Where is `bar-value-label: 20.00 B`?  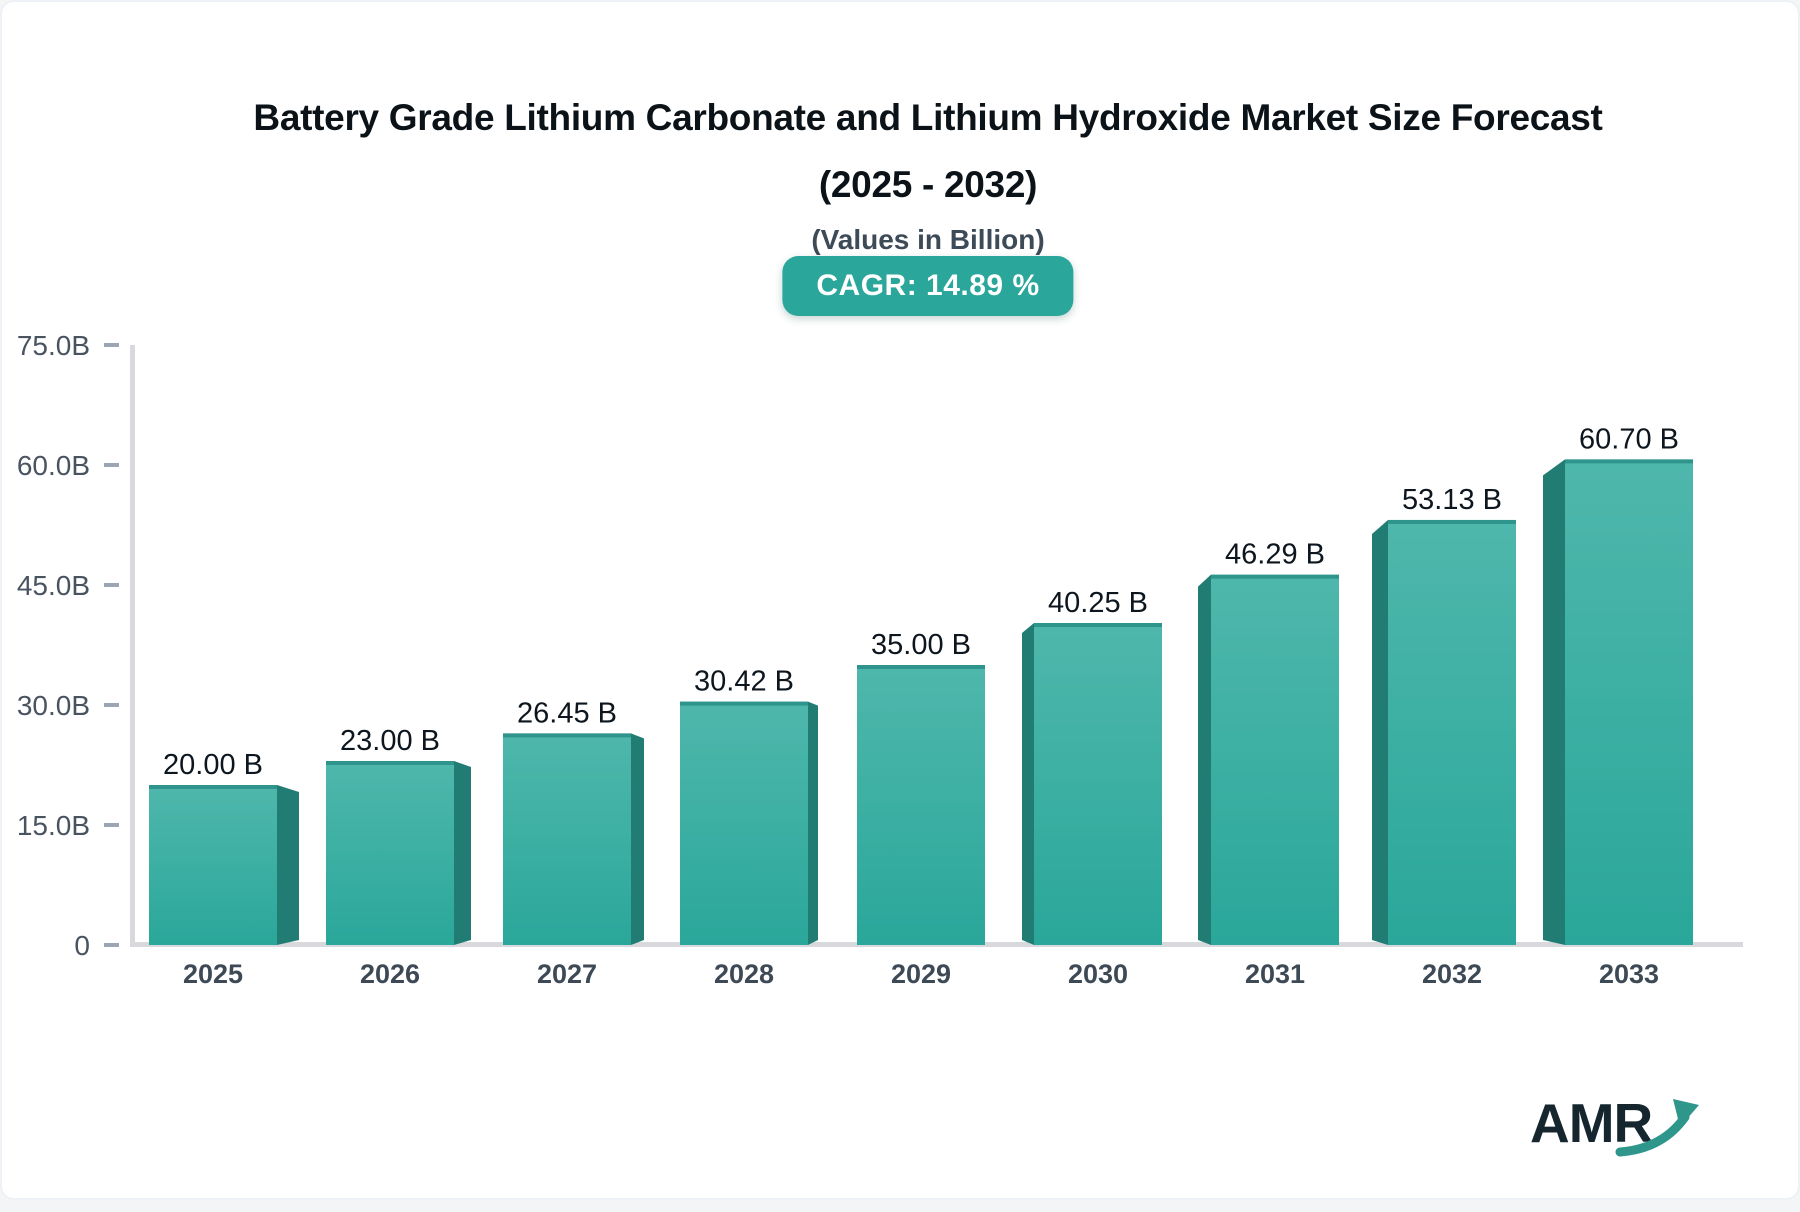 bar-value-label: 20.00 B is located at coordinates (213, 765).